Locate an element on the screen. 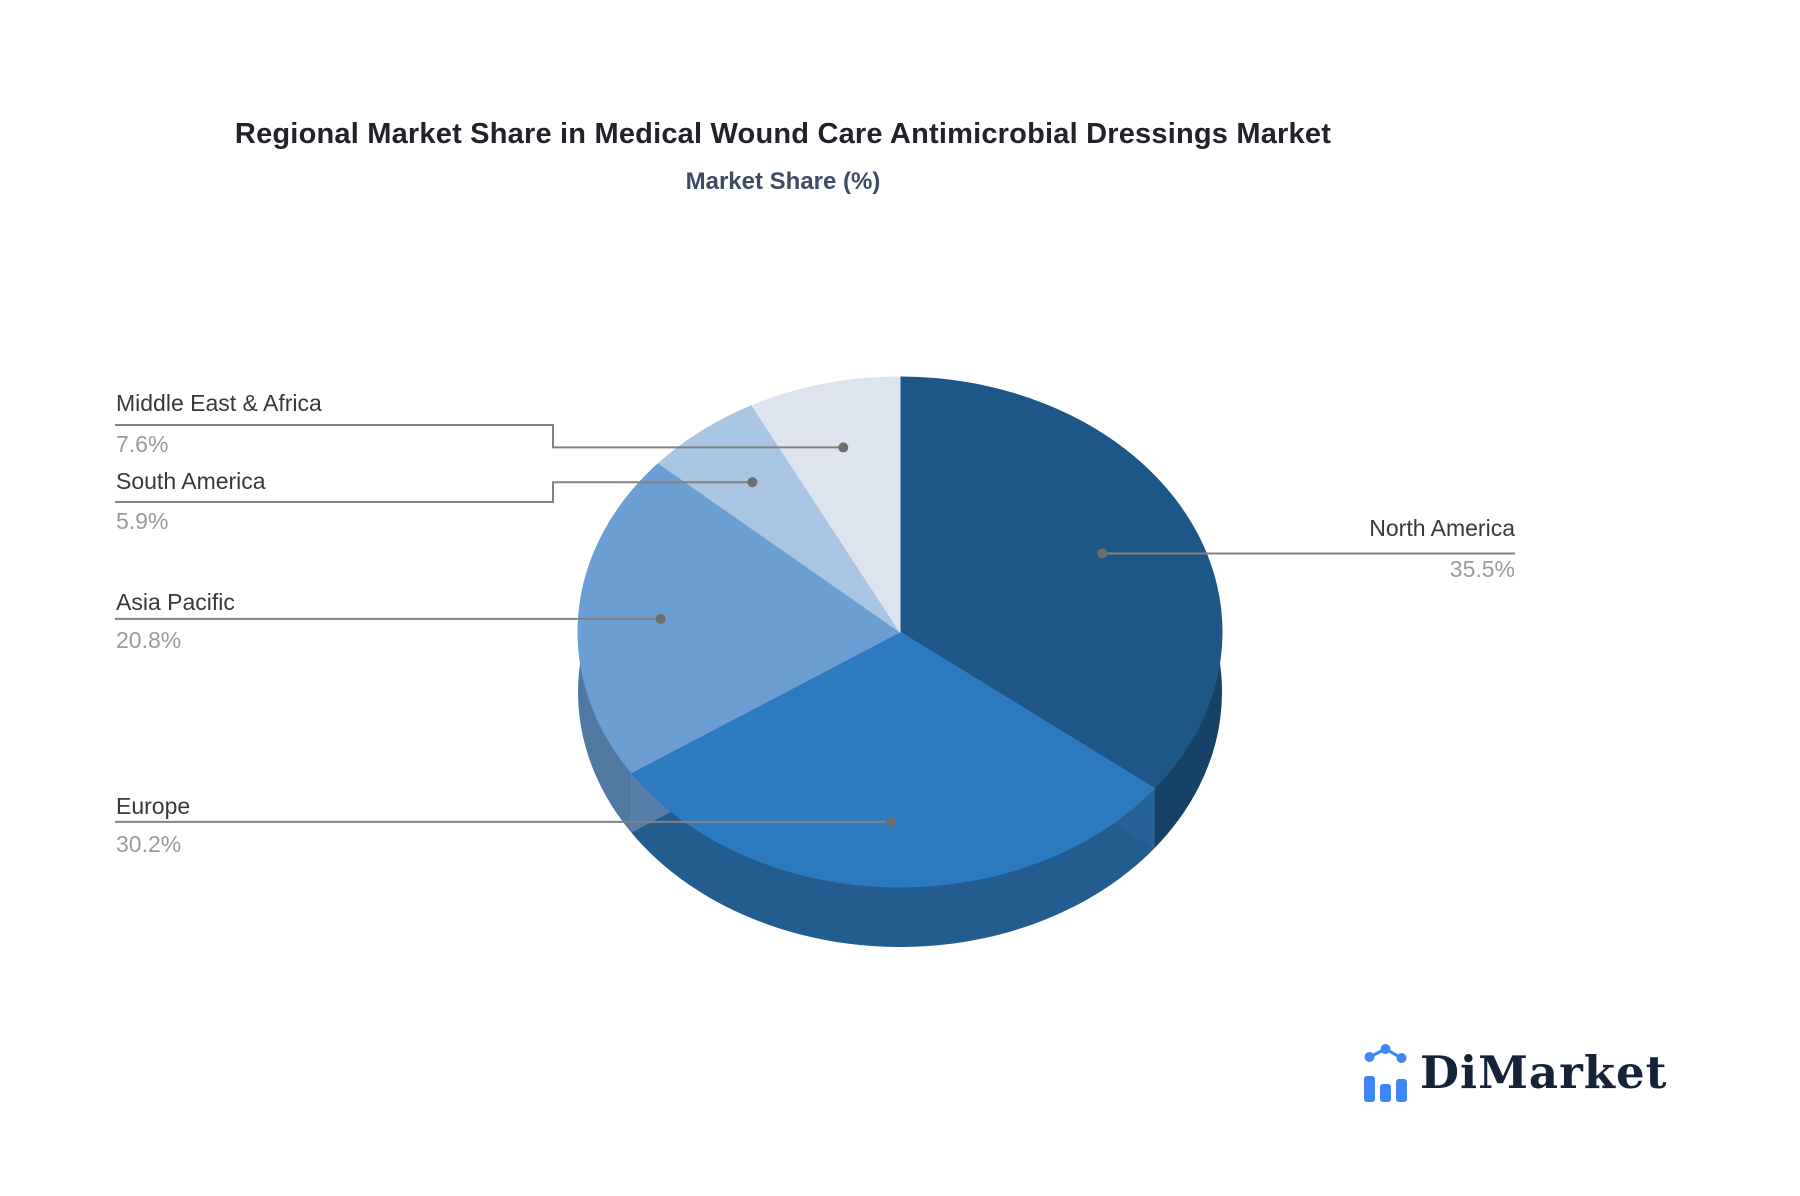 The height and width of the screenshot is (1196, 1800). dimarket-logo-text: DiMarket is located at coordinates (1544, 1072).